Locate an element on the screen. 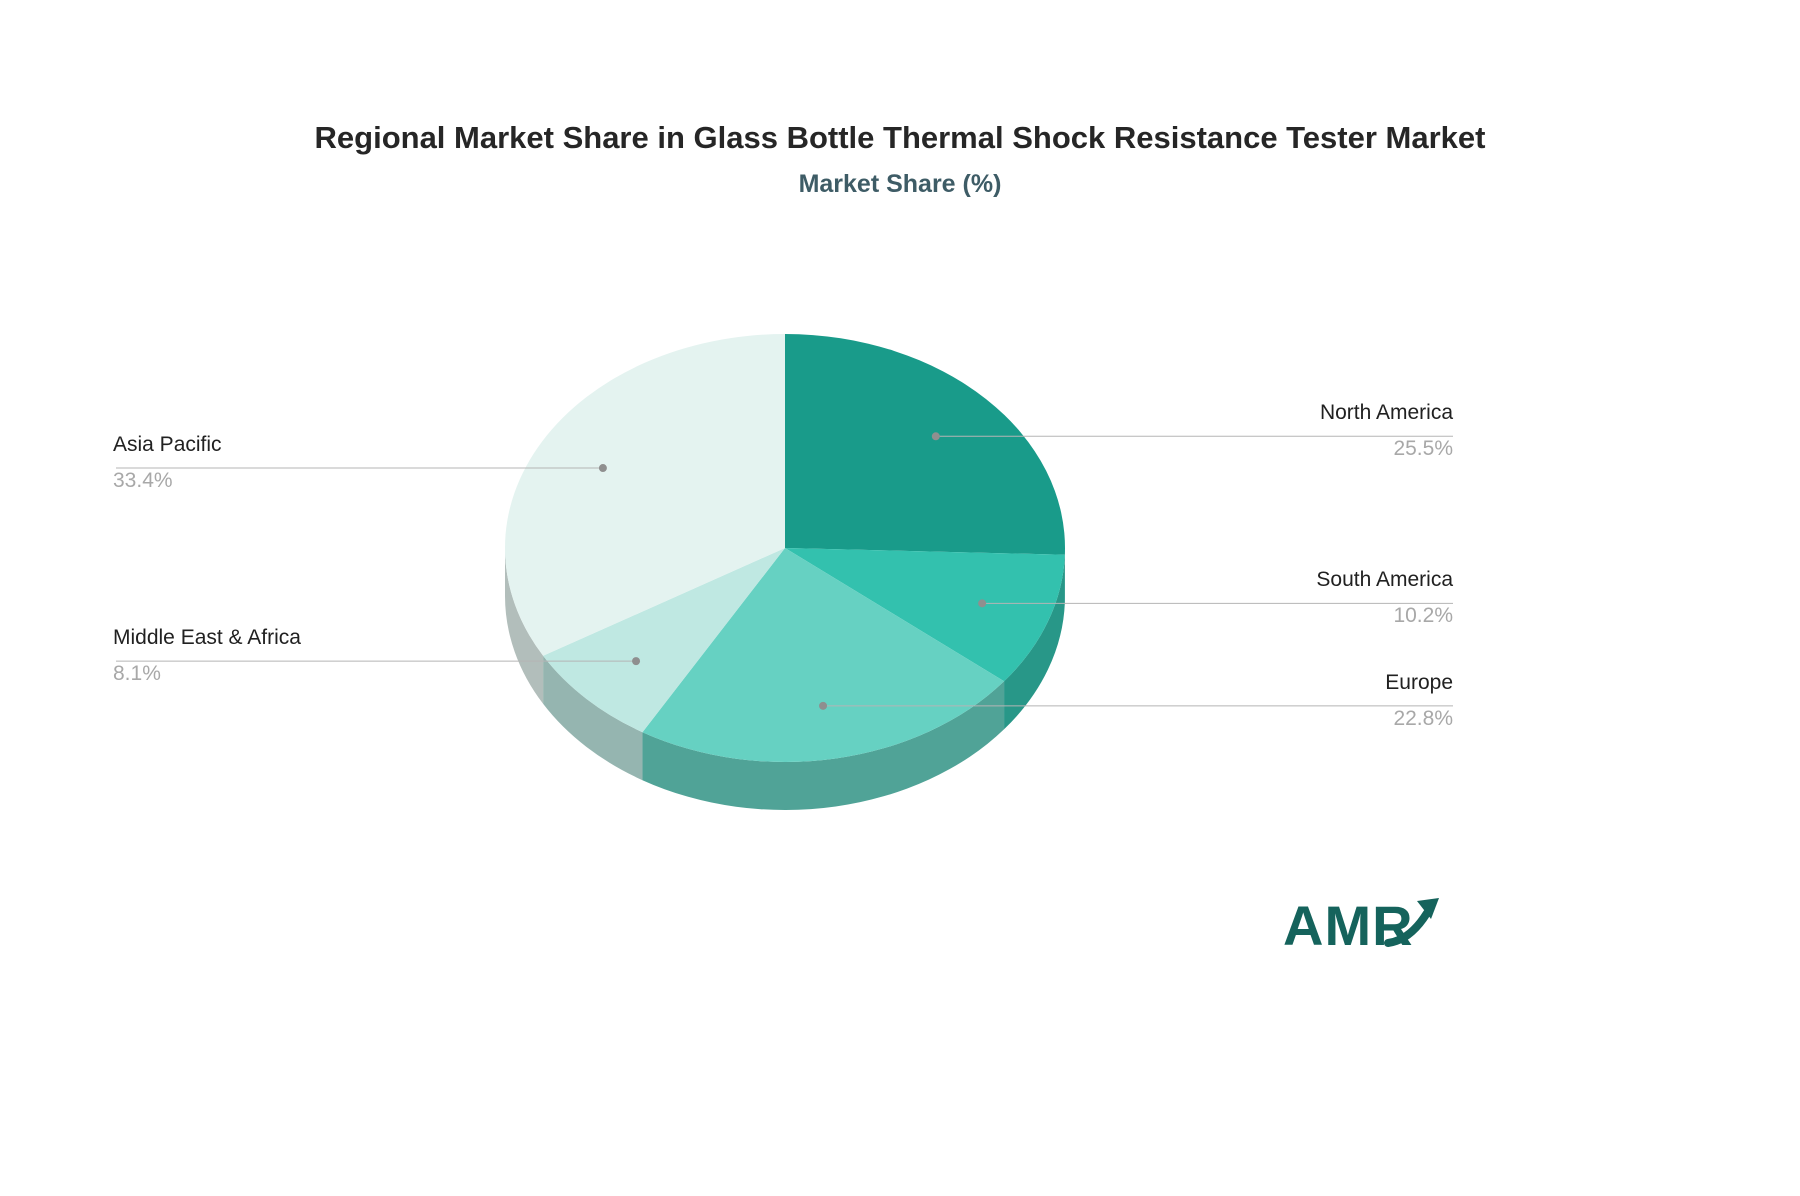  slice-value-asia-pacific: 33.4% is located at coordinates (143, 481).